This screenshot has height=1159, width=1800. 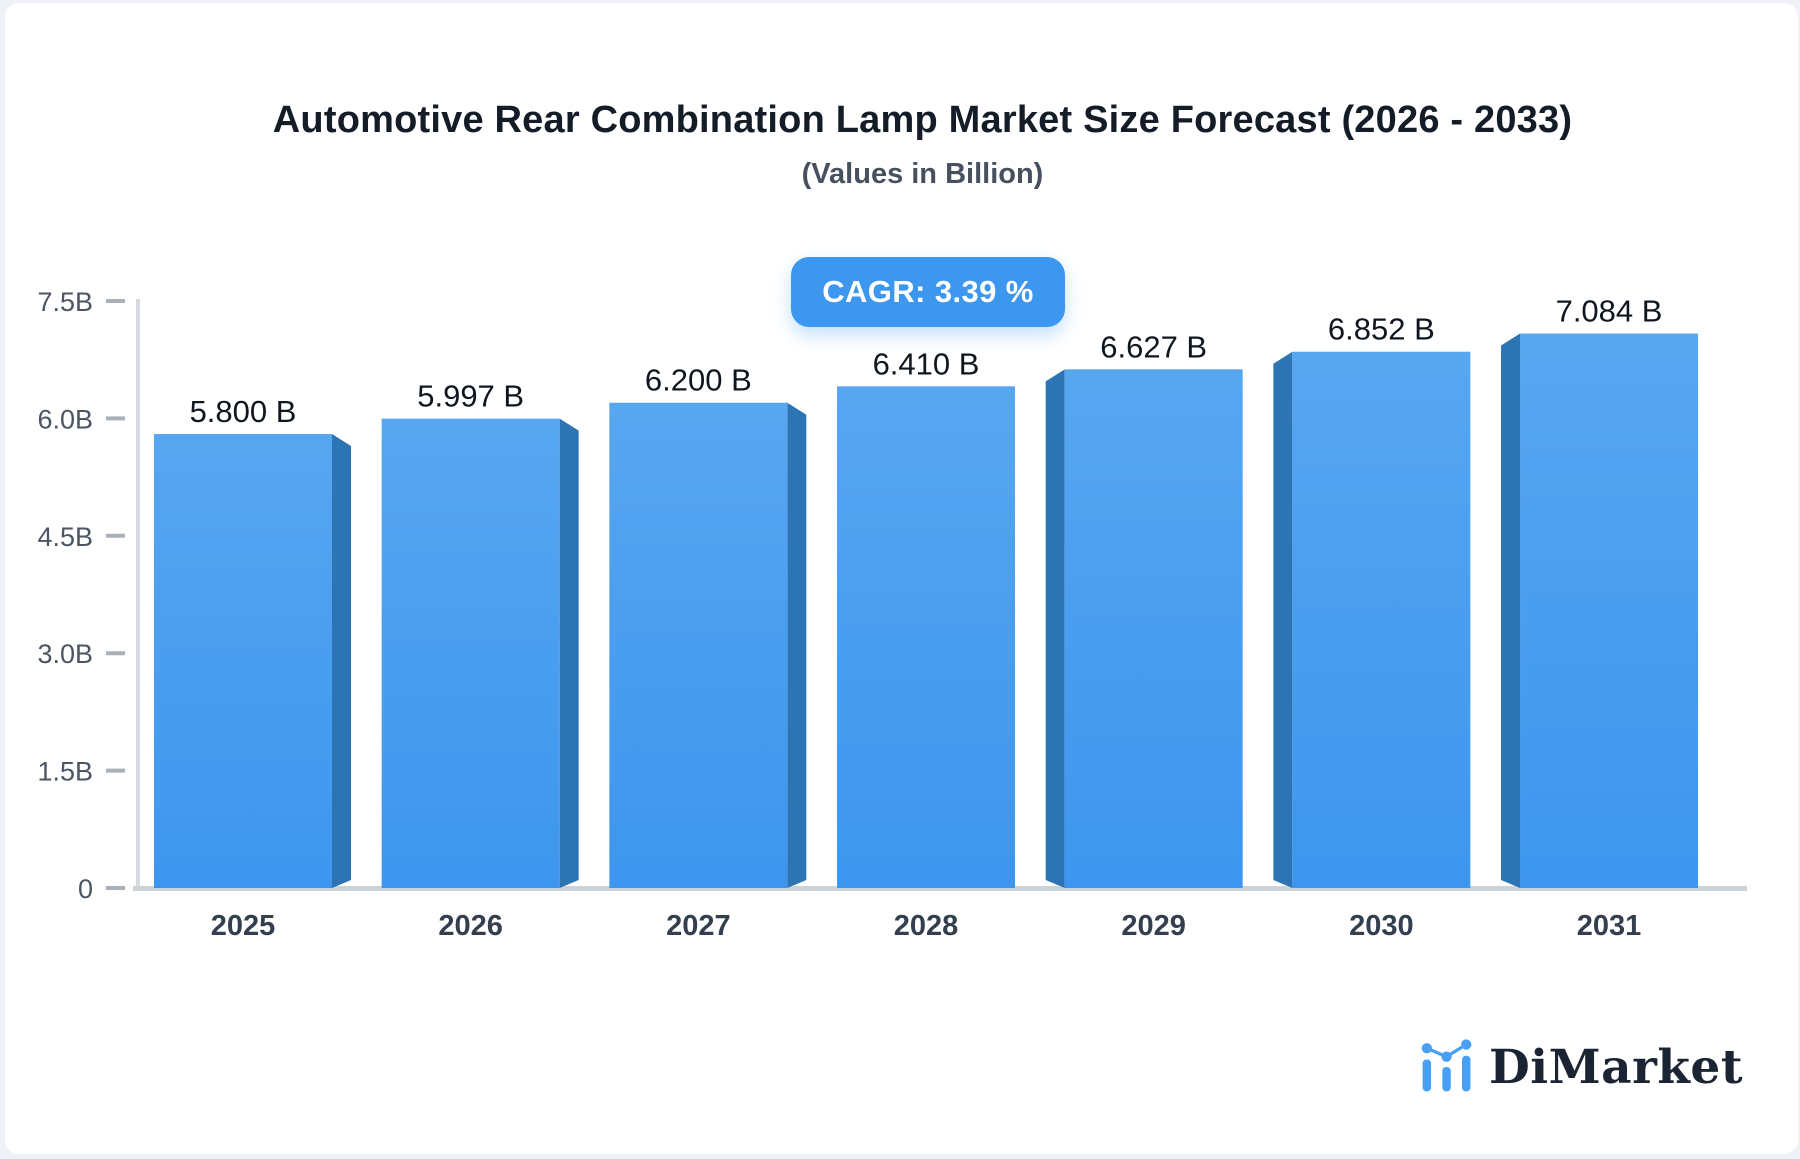 What do you see at coordinates (922, 174) in the screenshot?
I see `chart-subtitle: (Values in Billion)` at bounding box center [922, 174].